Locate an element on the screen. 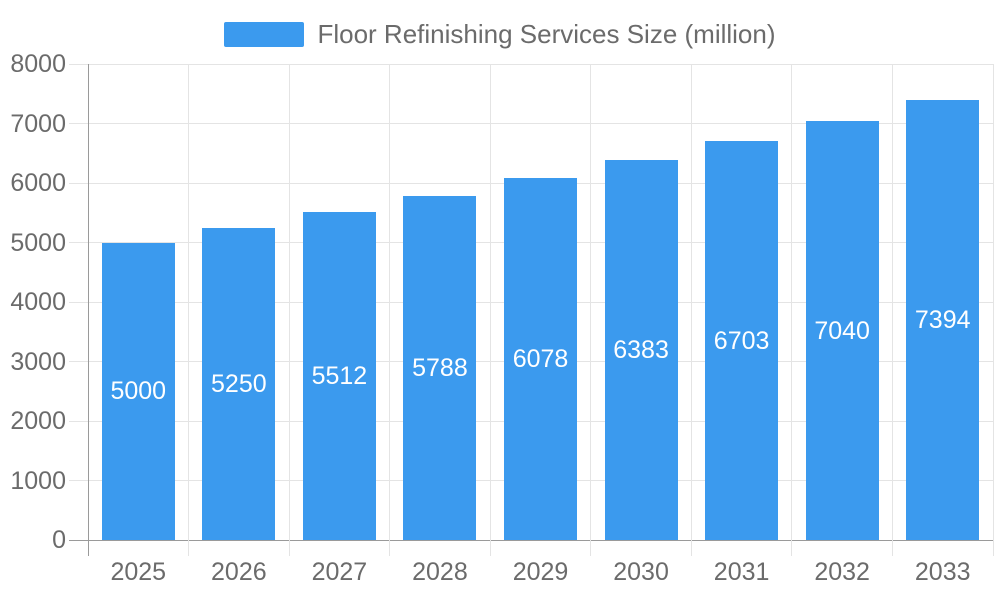 The image size is (1000, 600). x-axis-label: 2032 is located at coordinates (842, 572).